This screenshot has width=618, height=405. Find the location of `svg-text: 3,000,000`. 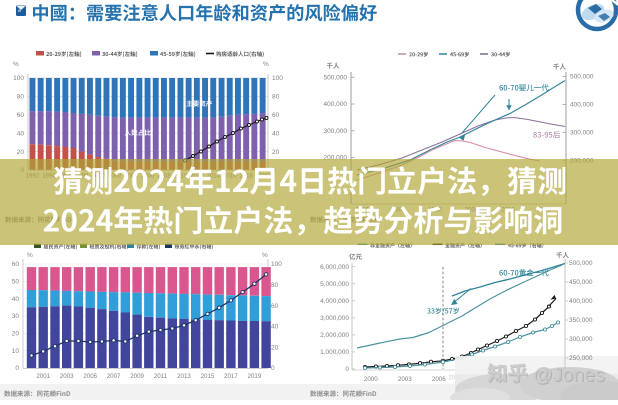

svg-text: 3,000,000 is located at coordinates (334, 318).